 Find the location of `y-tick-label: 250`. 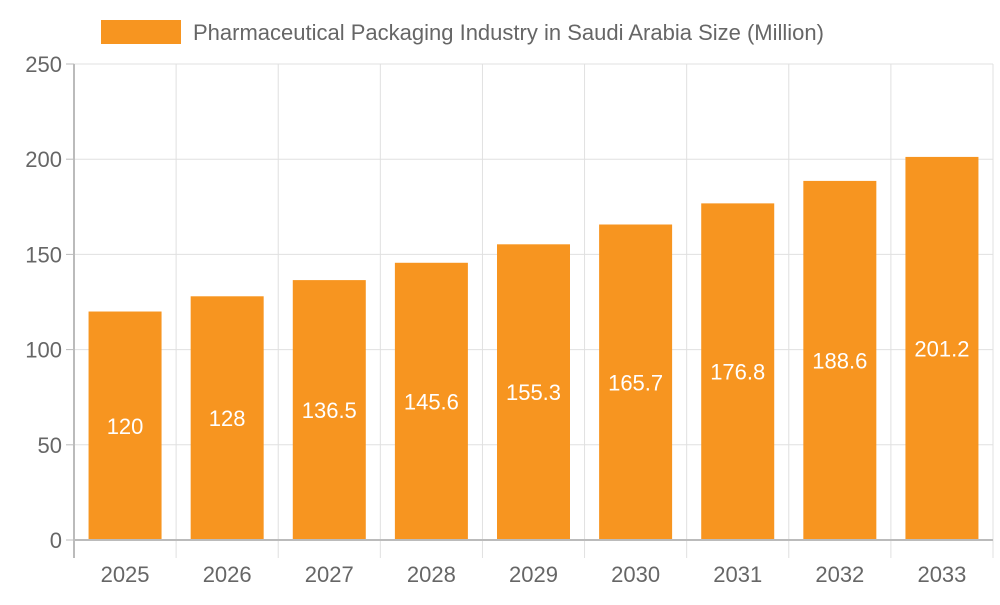

y-tick-label: 250 is located at coordinates (43, 64).